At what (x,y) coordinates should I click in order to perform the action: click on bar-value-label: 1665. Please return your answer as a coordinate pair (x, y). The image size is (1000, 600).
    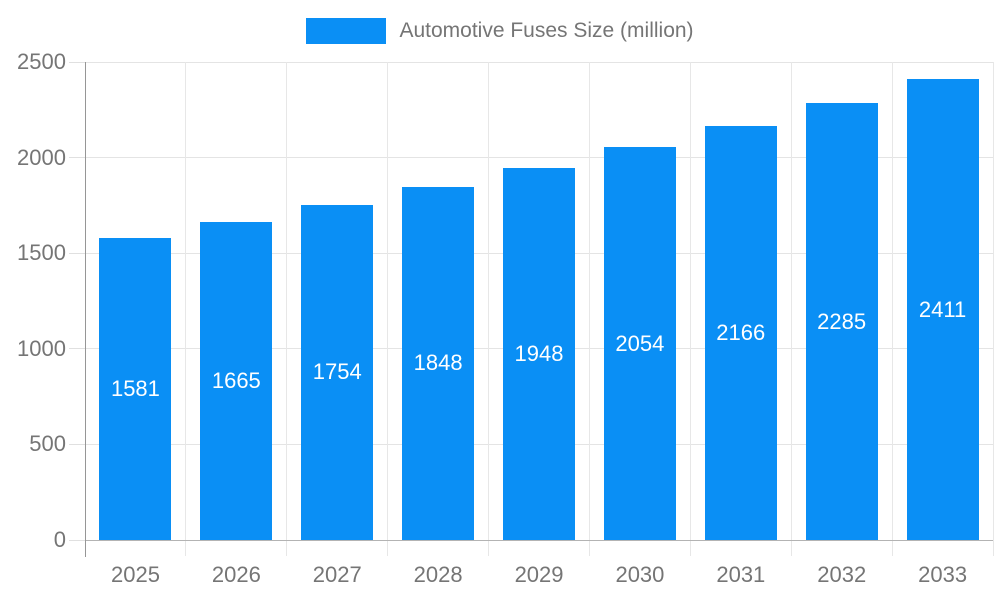
    Looking at the image, I should click on (236, 380).